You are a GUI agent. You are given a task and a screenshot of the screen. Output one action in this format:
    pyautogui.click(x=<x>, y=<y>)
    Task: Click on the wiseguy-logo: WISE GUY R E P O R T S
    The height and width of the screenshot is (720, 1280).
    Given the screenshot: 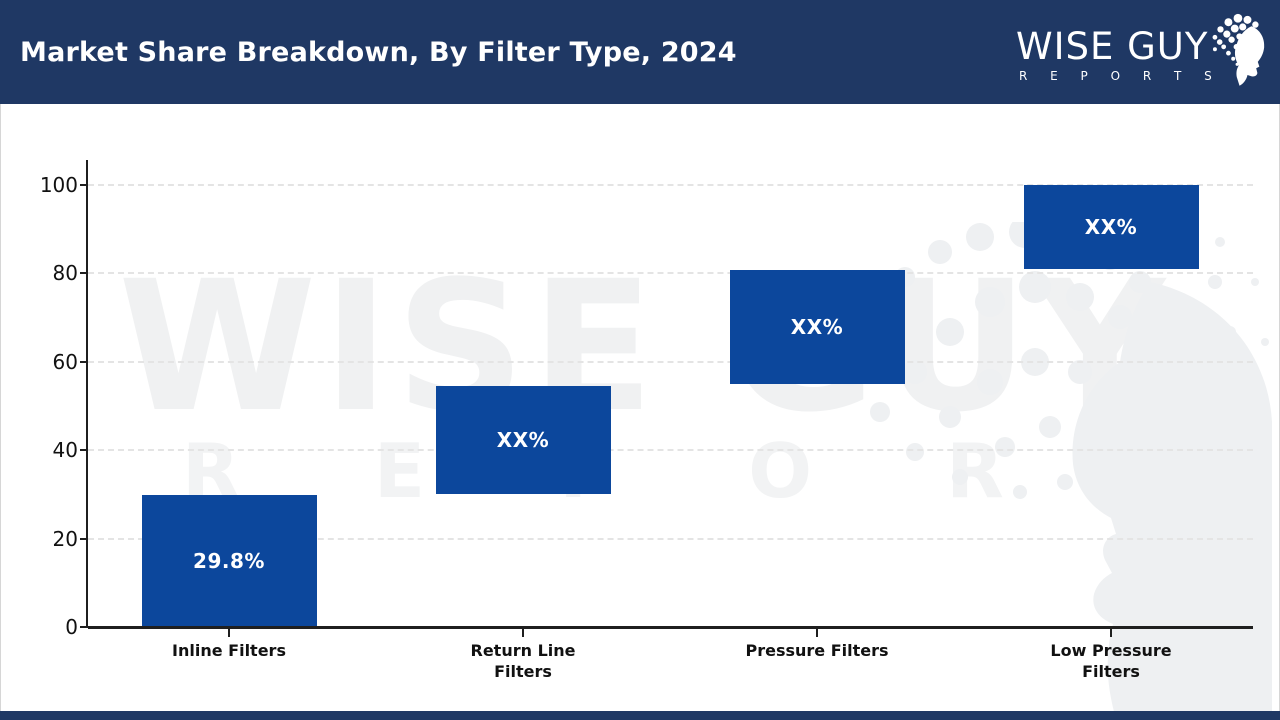 What is the action you would take?
    pyautogui.click(x=1141, y=53)
    